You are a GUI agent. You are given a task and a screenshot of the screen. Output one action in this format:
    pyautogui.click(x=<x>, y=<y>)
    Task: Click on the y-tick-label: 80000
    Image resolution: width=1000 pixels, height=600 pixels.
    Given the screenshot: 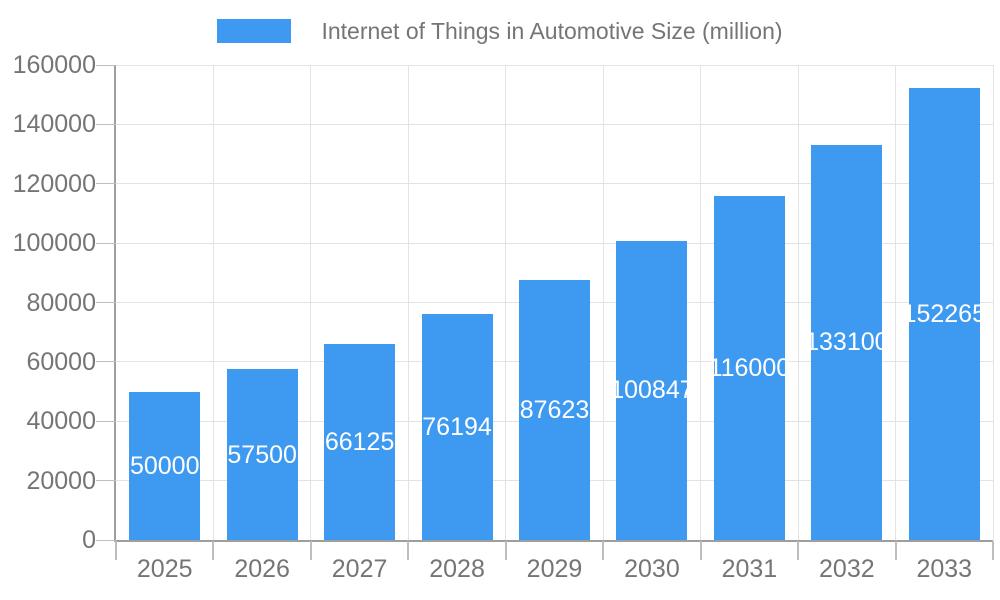 What is the action you would take?
    pyautogui.click(x=61, y=302)
    